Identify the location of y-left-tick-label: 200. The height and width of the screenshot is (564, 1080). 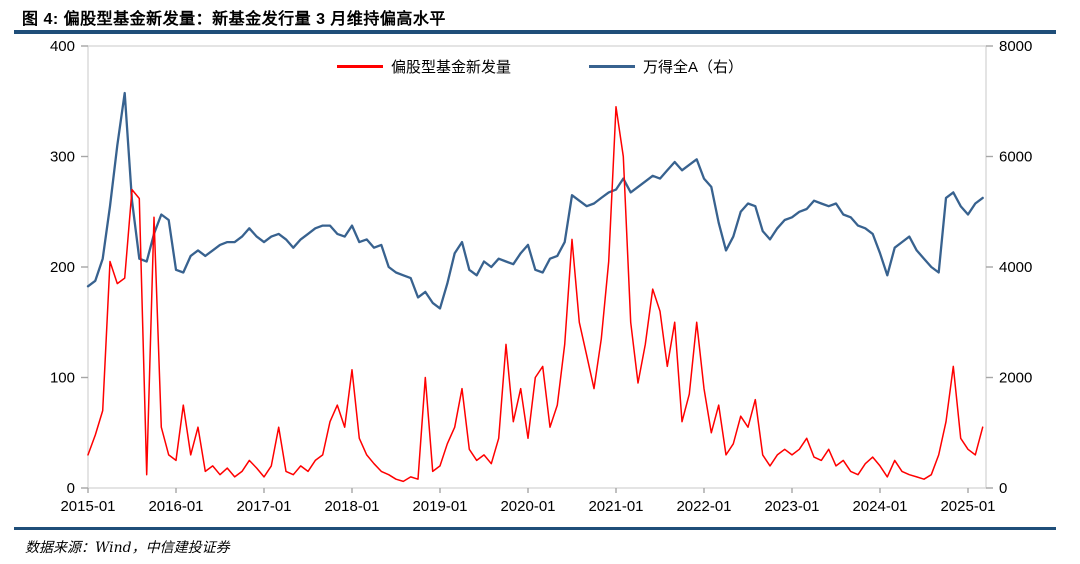
(62, 267).